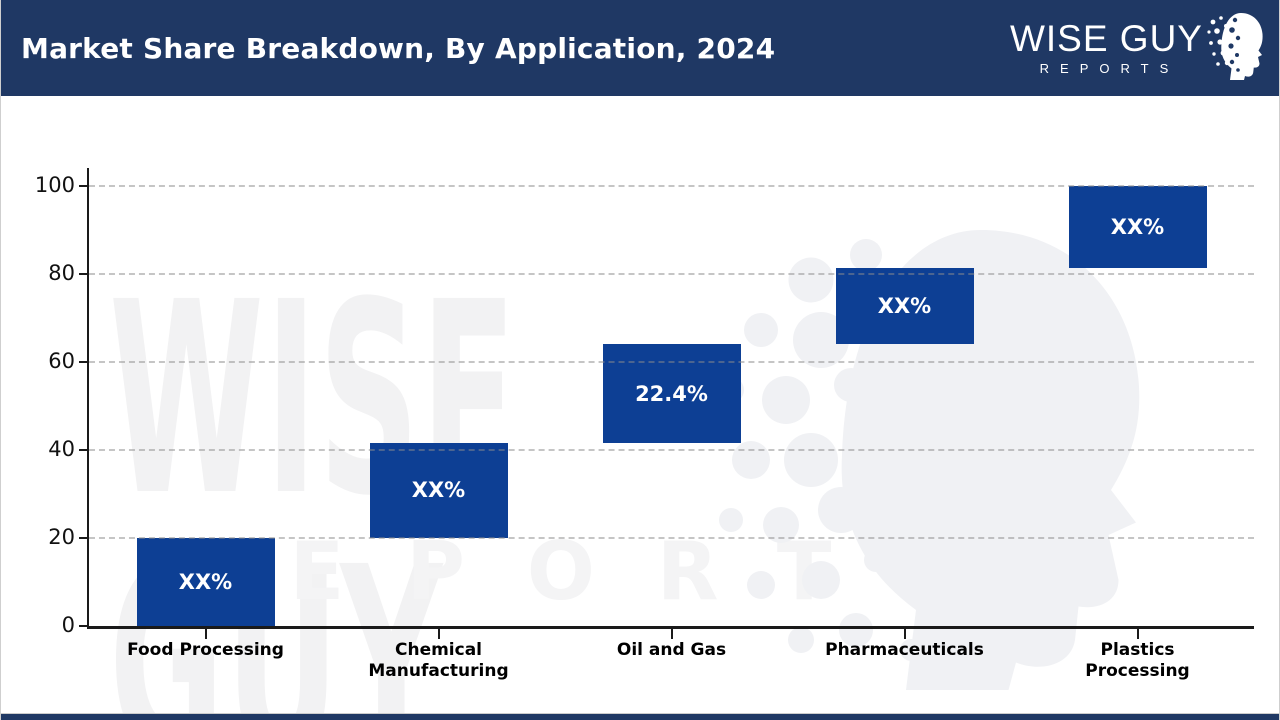 The width and height of the screenshot is (1280, 720). Describe the element at coordinates (671, 650) in the screenshot. I see `x-axis-label: Oil and Gas` at that location.